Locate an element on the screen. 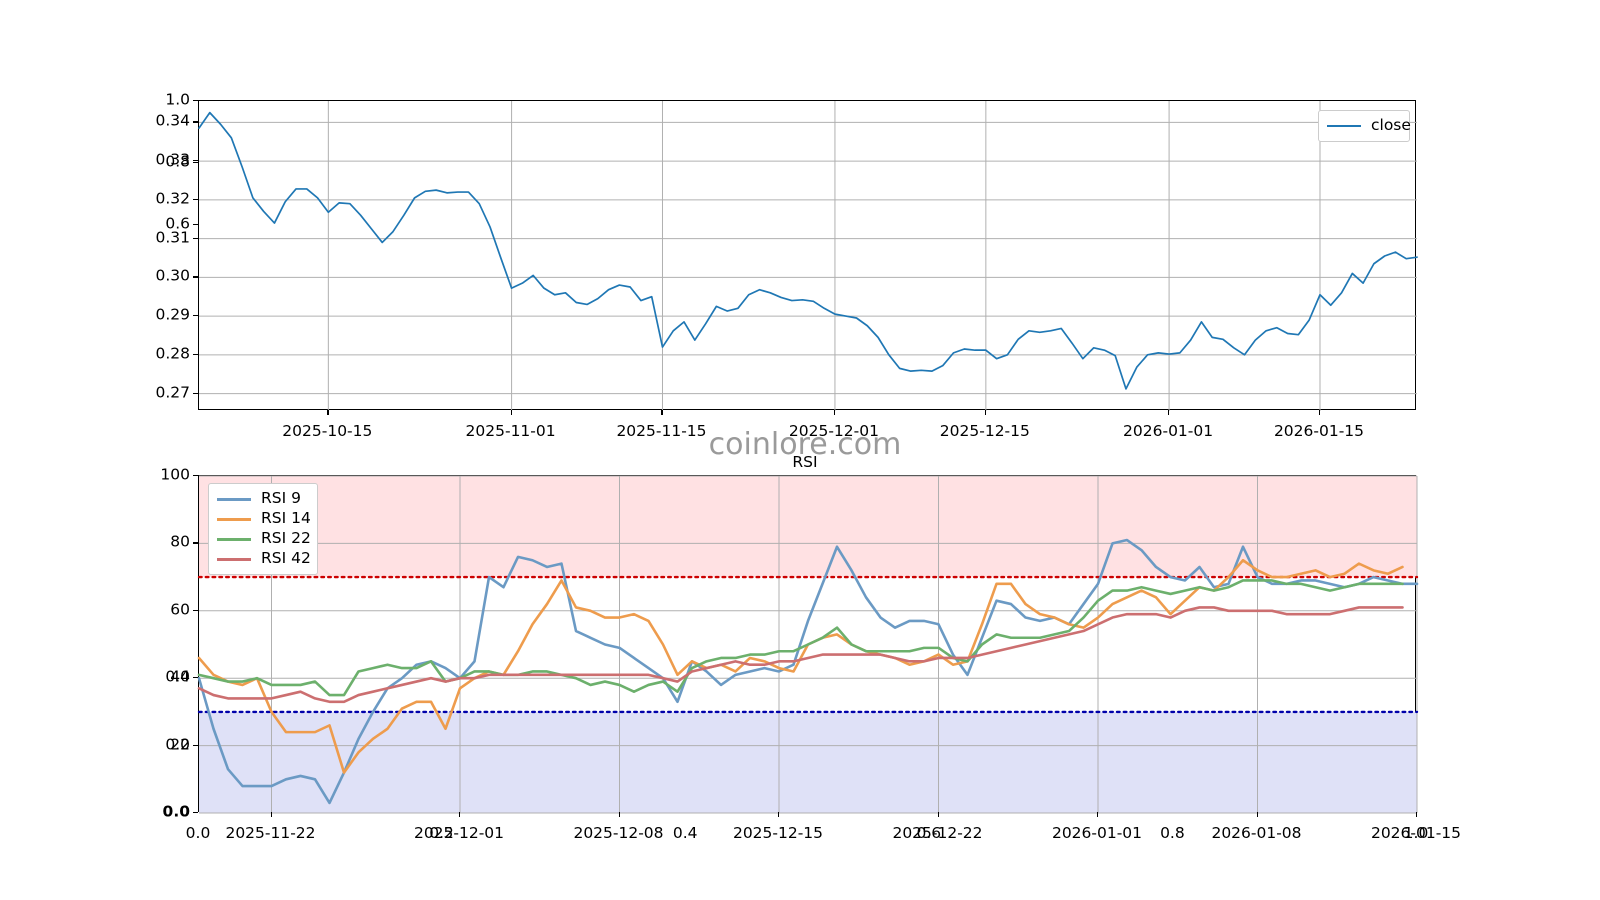 The height and width of the screenshot is (900, 1600). rsi-y-tick-label: 20 is located at coordinates (180, 743).